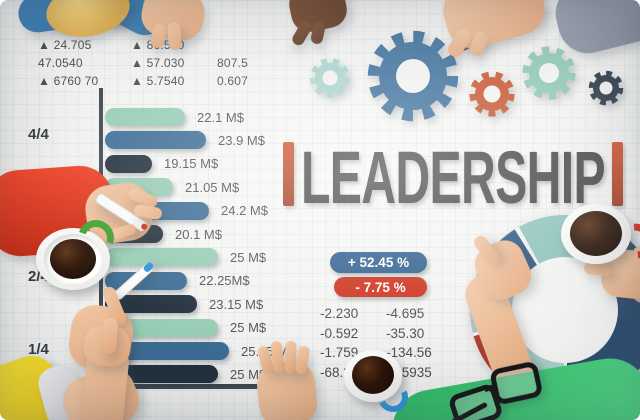 The width and height of the screenshot is (640, 420). I want to click on title-bracket-left, so click(288, 174).